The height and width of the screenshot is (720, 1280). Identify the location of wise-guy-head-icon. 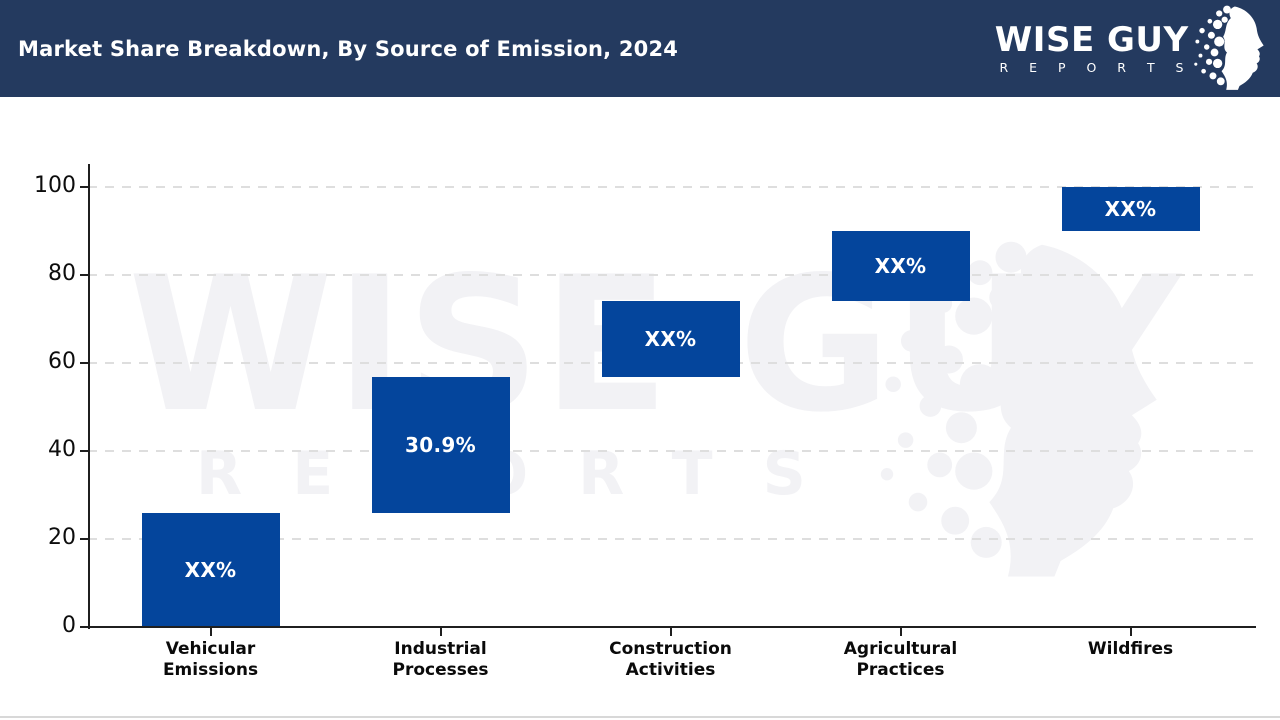
(1227, 49).